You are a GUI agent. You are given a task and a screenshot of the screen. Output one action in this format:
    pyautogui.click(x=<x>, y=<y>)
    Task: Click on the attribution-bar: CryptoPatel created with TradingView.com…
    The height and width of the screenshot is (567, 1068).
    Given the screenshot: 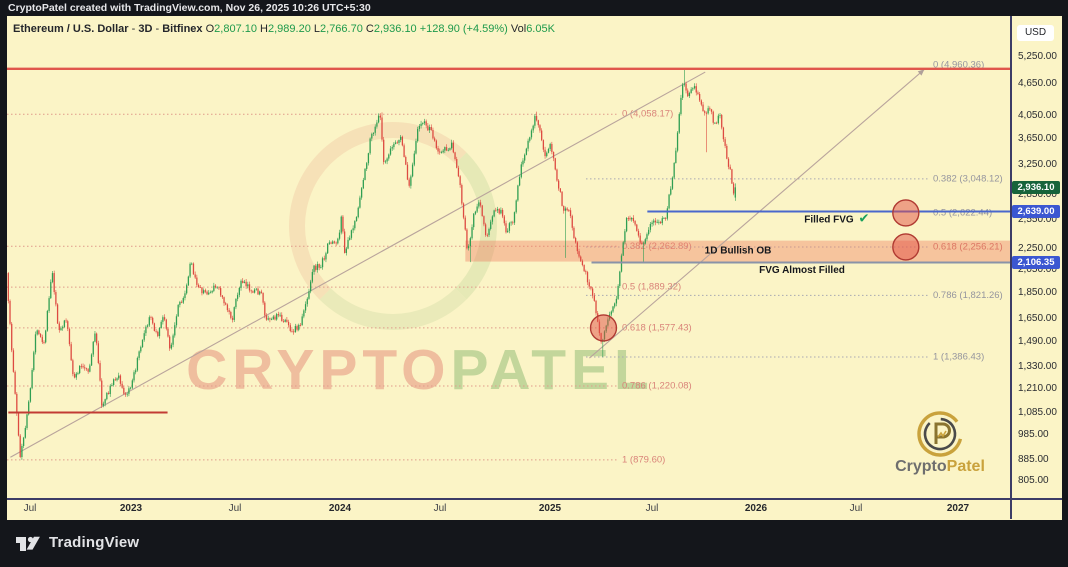 What is the action you would take?
    pyautogui.click(x=534, y=8)
    